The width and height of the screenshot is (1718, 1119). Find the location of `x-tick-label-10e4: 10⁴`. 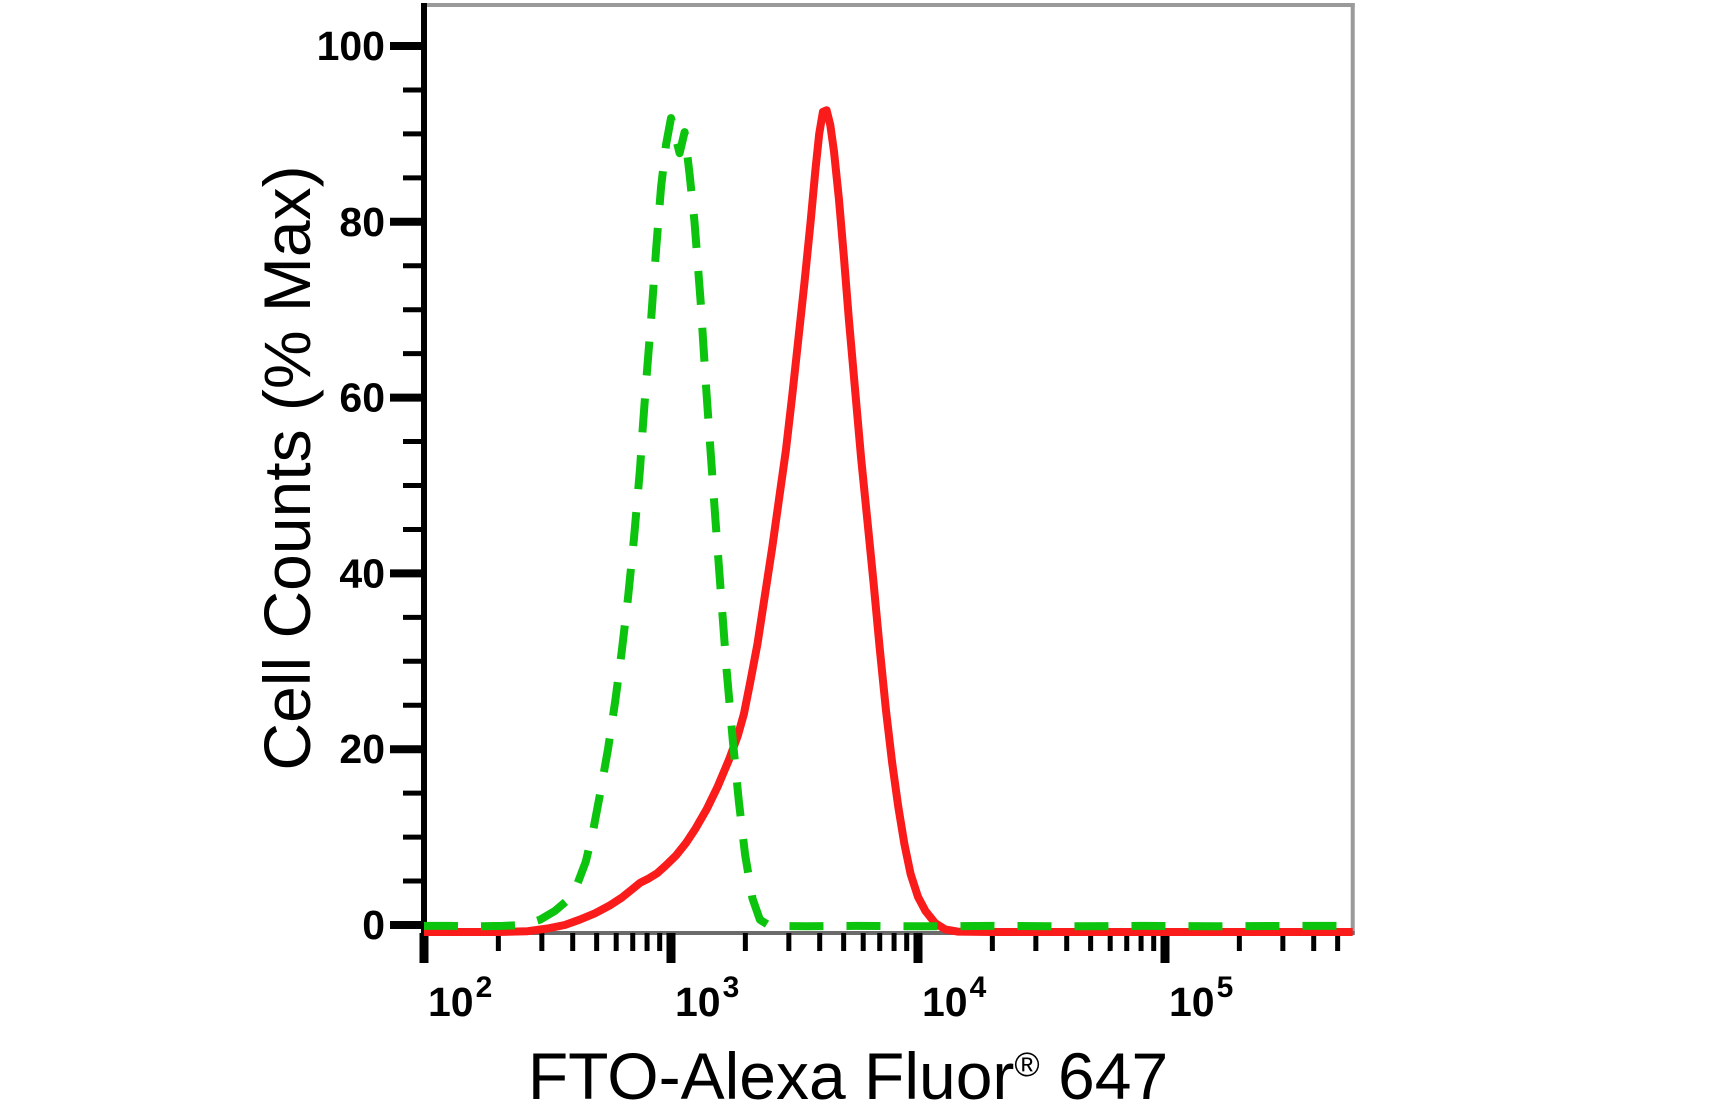

x-tick-label-10e4: 10⁴ is located at coordinates (954, 998).